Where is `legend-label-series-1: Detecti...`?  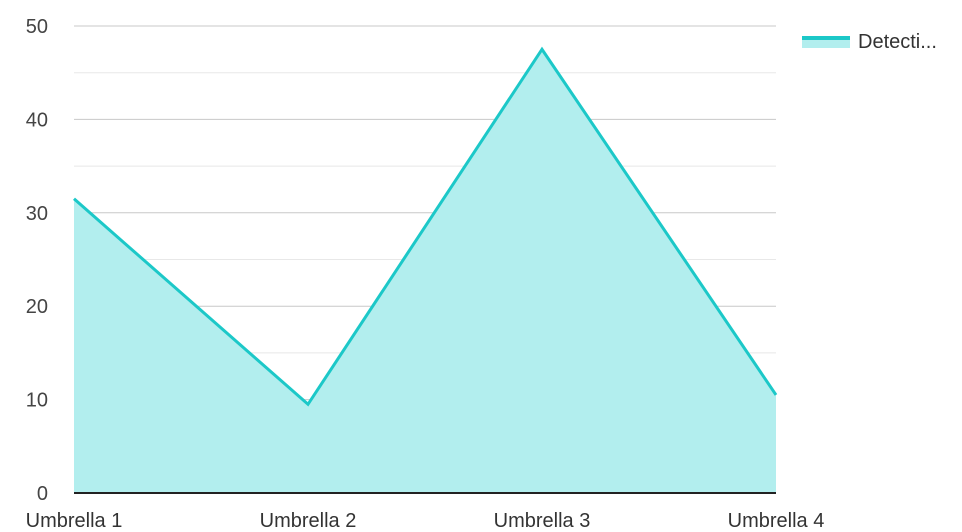
legend-label-series-1: Detecti... is located at coordinates (897, 42).